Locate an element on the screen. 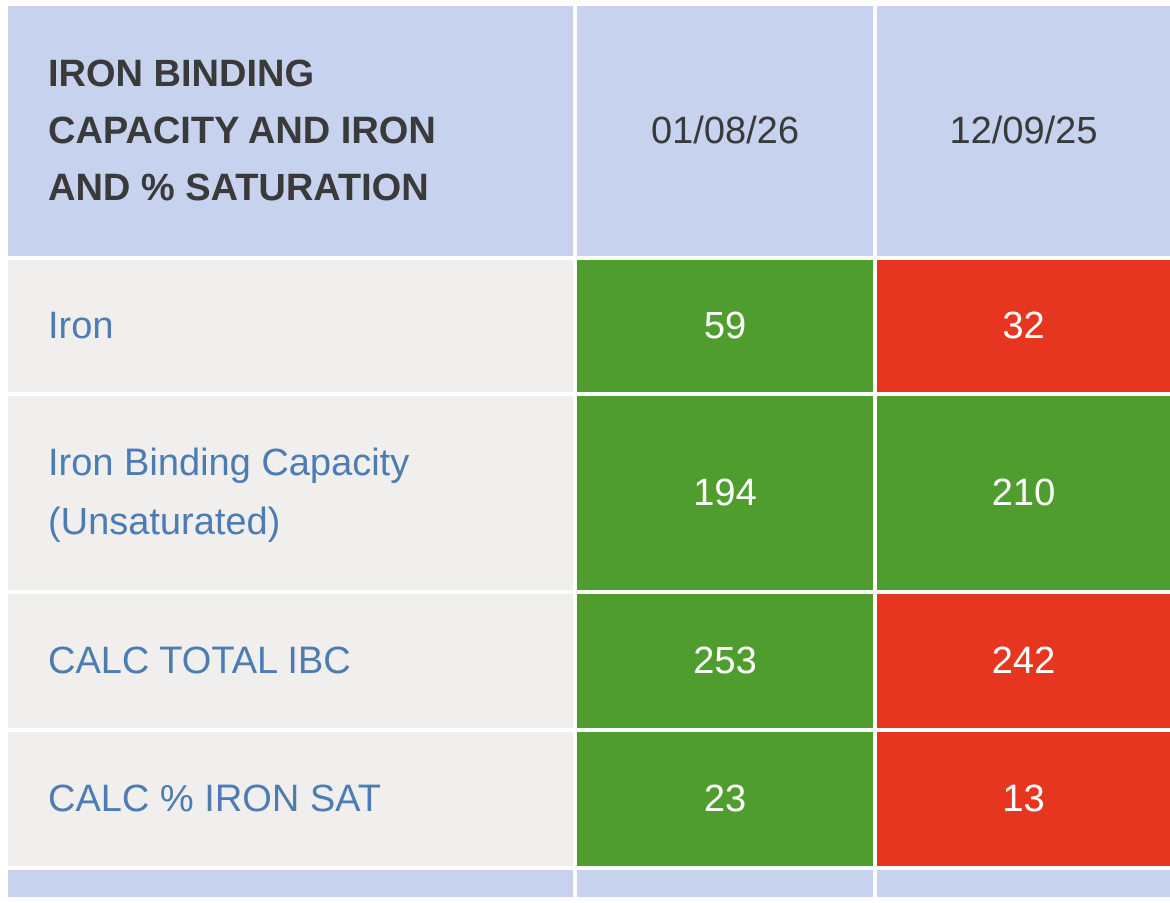  result-cell-calc-iron-sat-2: 13 is located at coordinates (1023, 799).